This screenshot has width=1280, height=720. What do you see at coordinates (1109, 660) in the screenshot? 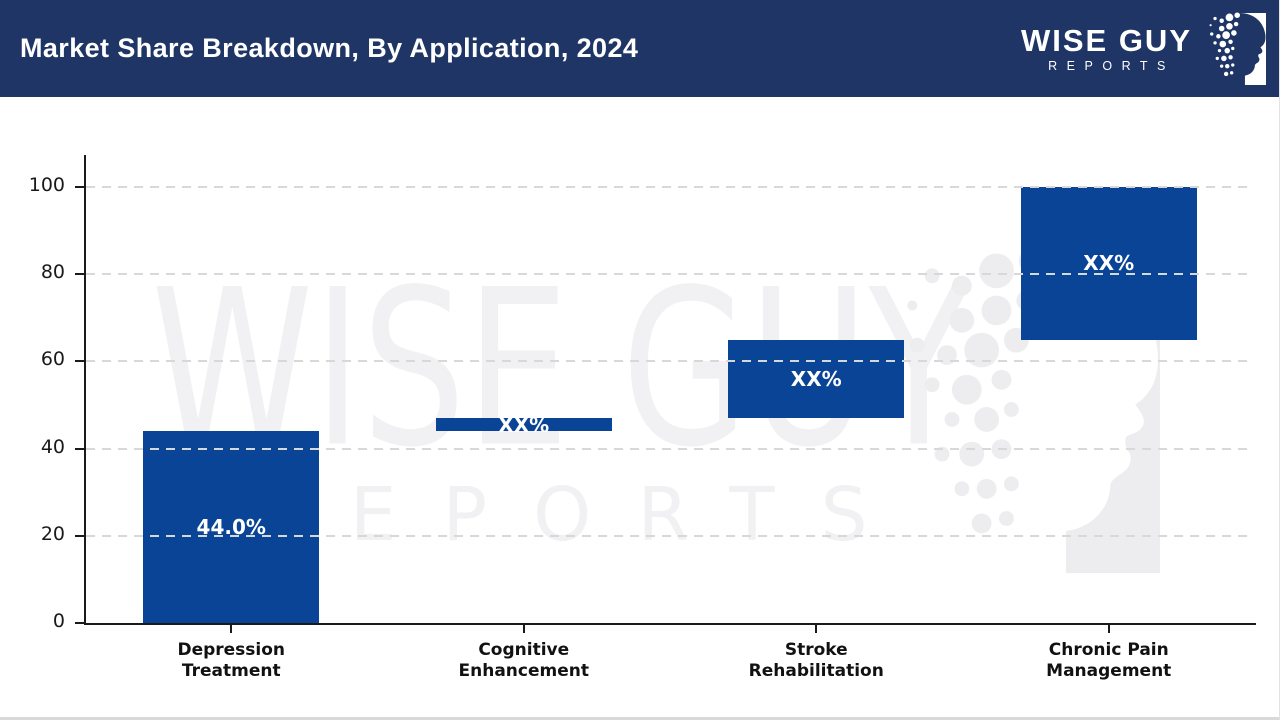
I see `x-category-label-chronic-pain-management: Chronic Pain Management` at bounding box center [1109, 660].